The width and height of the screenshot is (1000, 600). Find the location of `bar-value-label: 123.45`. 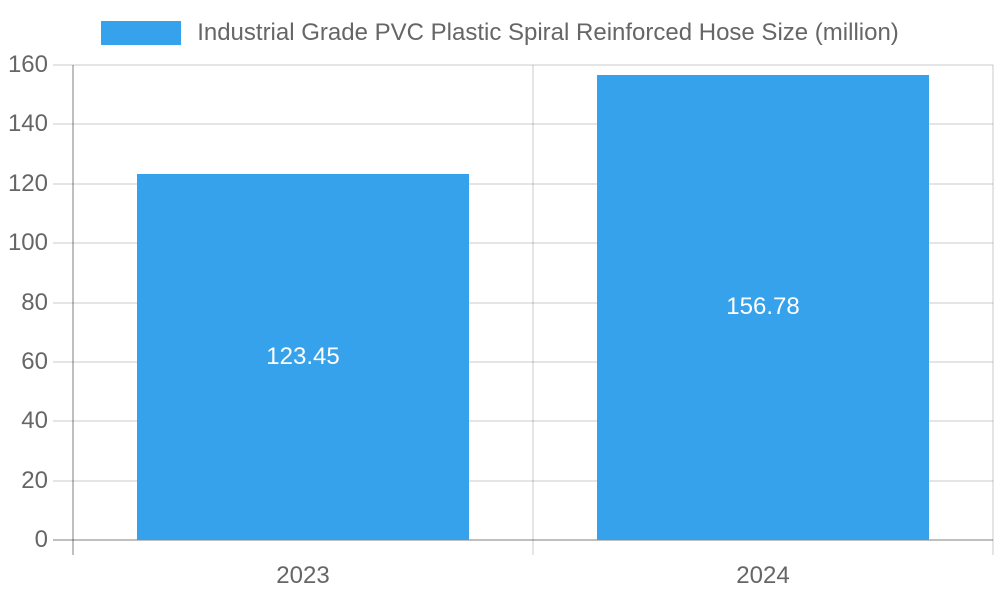

bar-value-label: 123.45 is located at coordinates (303, 356).